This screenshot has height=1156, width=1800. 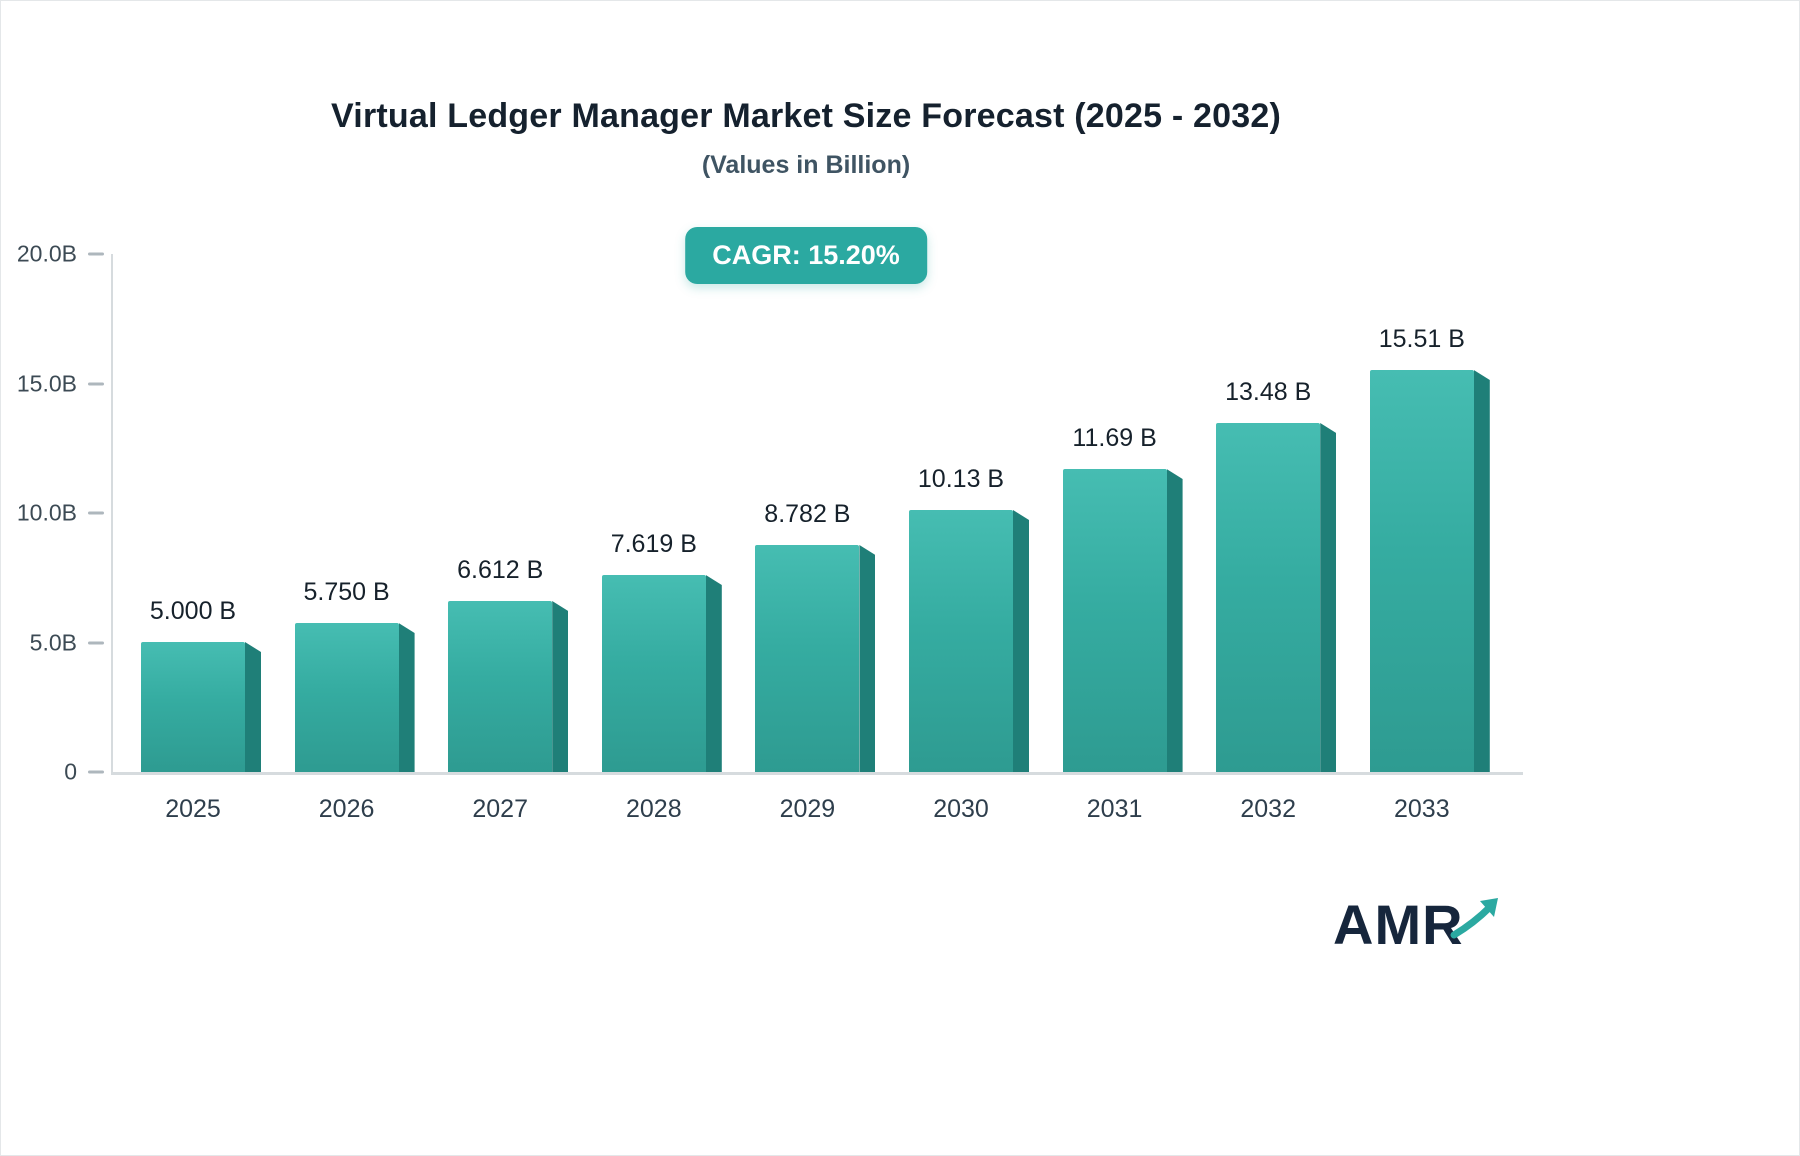 What do you see at coordinates (961, 479) in the screenshot?
I see `bar-value-label: 10.13 B` at bounding box center [961, 479].